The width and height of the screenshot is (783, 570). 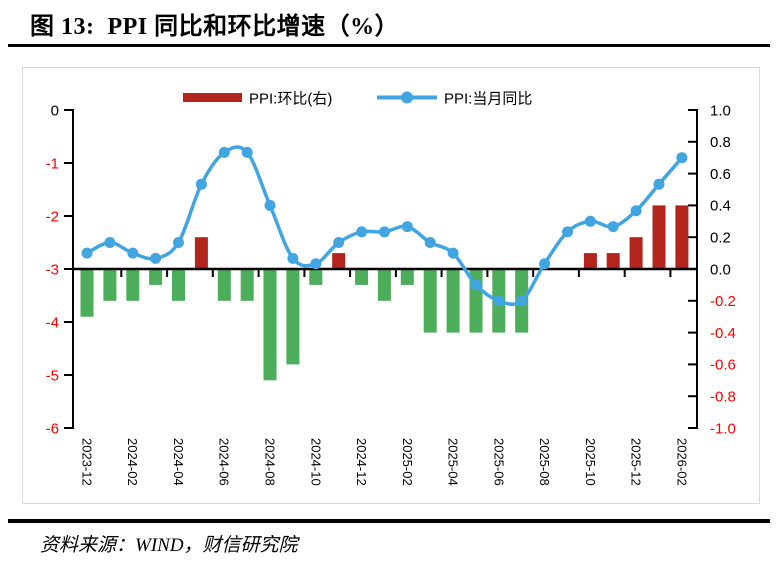 I want to click on left-axis-label: -2, so click(x=52, y=216).